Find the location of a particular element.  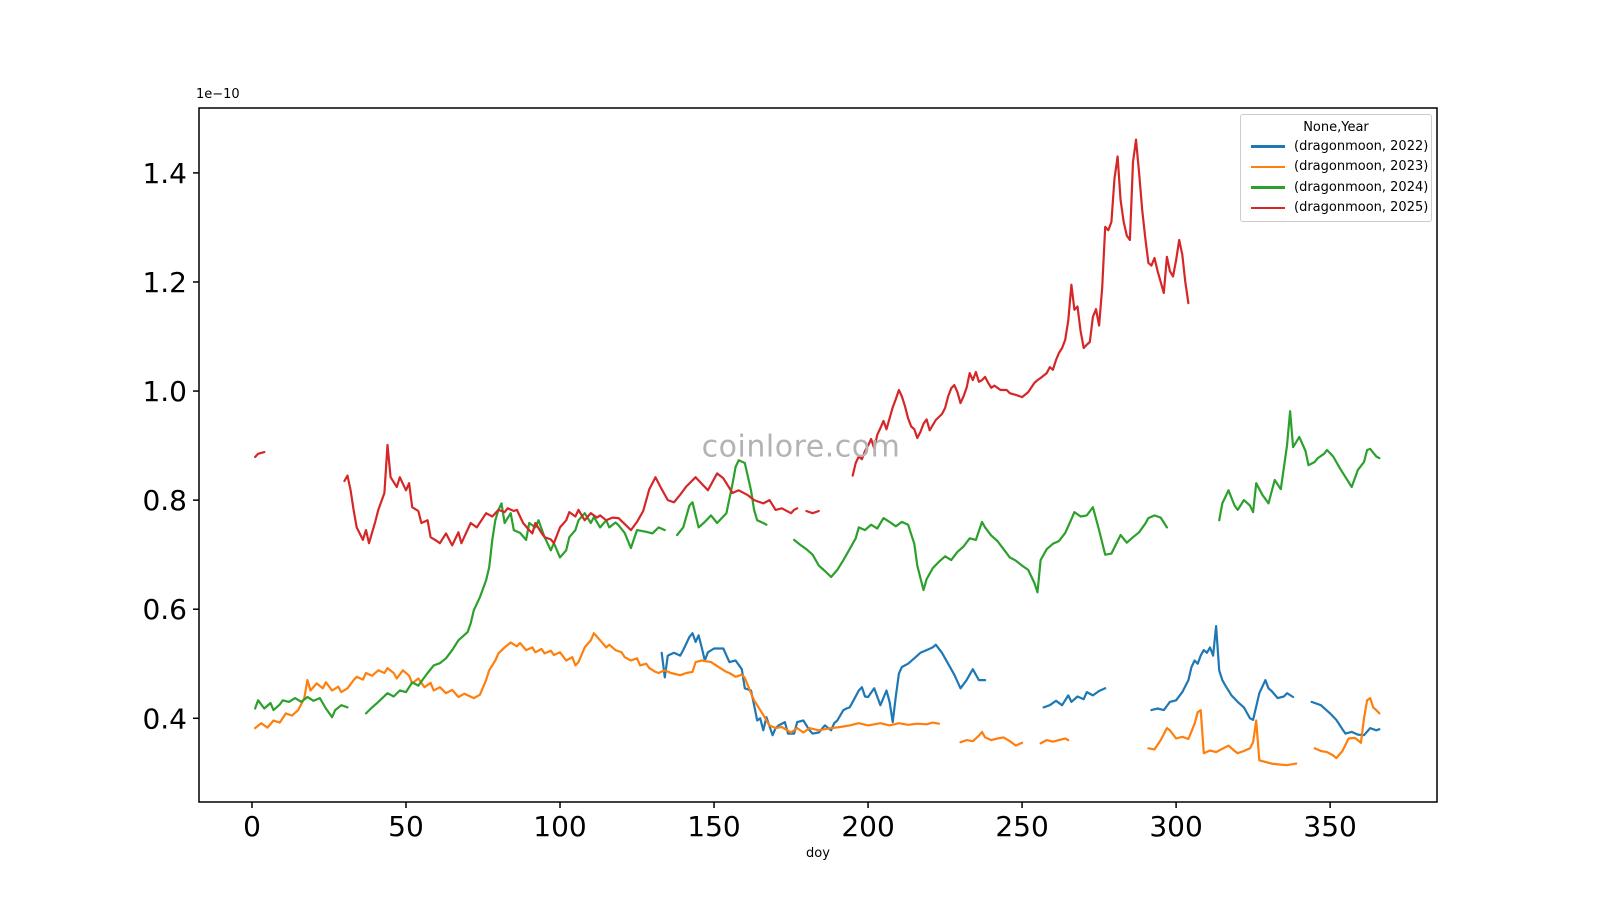

y-axis-offset-text: 1e−10 is located at coordinates (218, 94).